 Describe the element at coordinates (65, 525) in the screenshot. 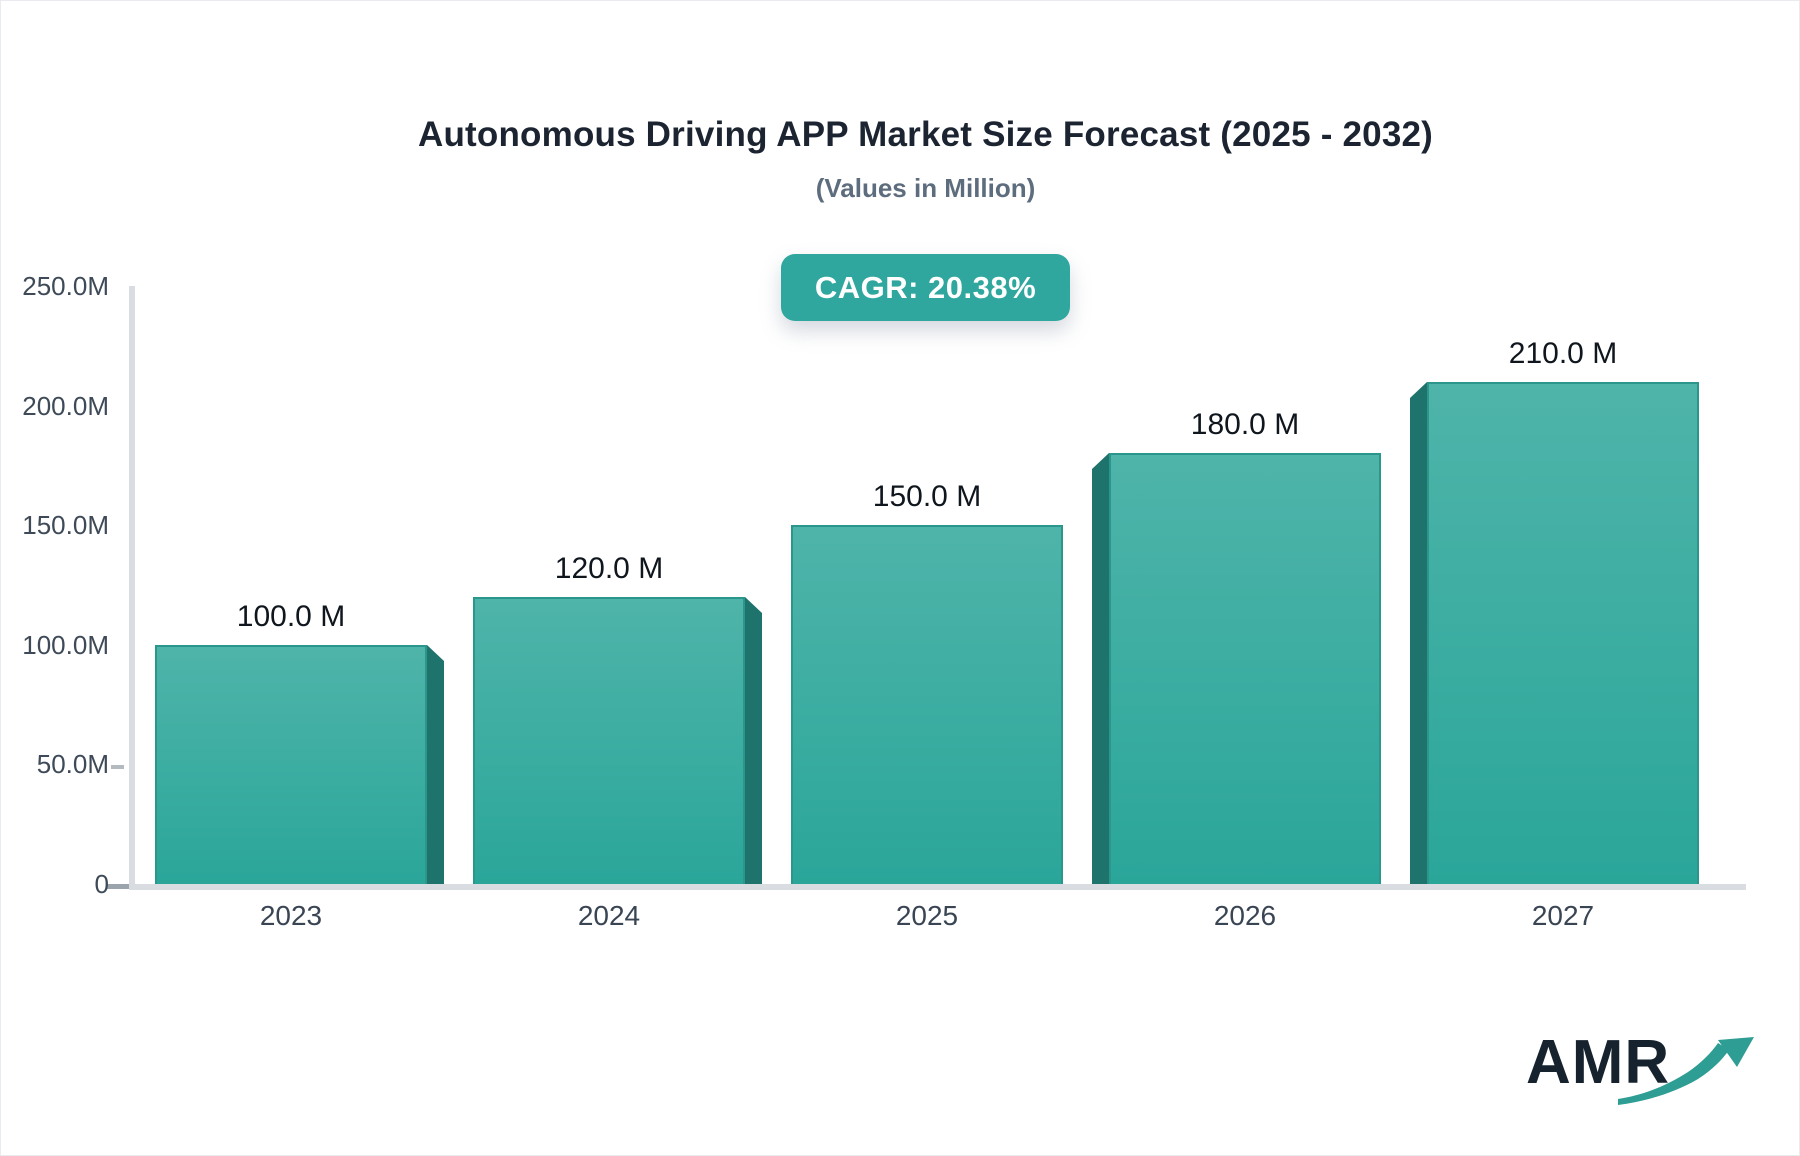

I see `y-axis-tick-label: 150.0M` at that location.